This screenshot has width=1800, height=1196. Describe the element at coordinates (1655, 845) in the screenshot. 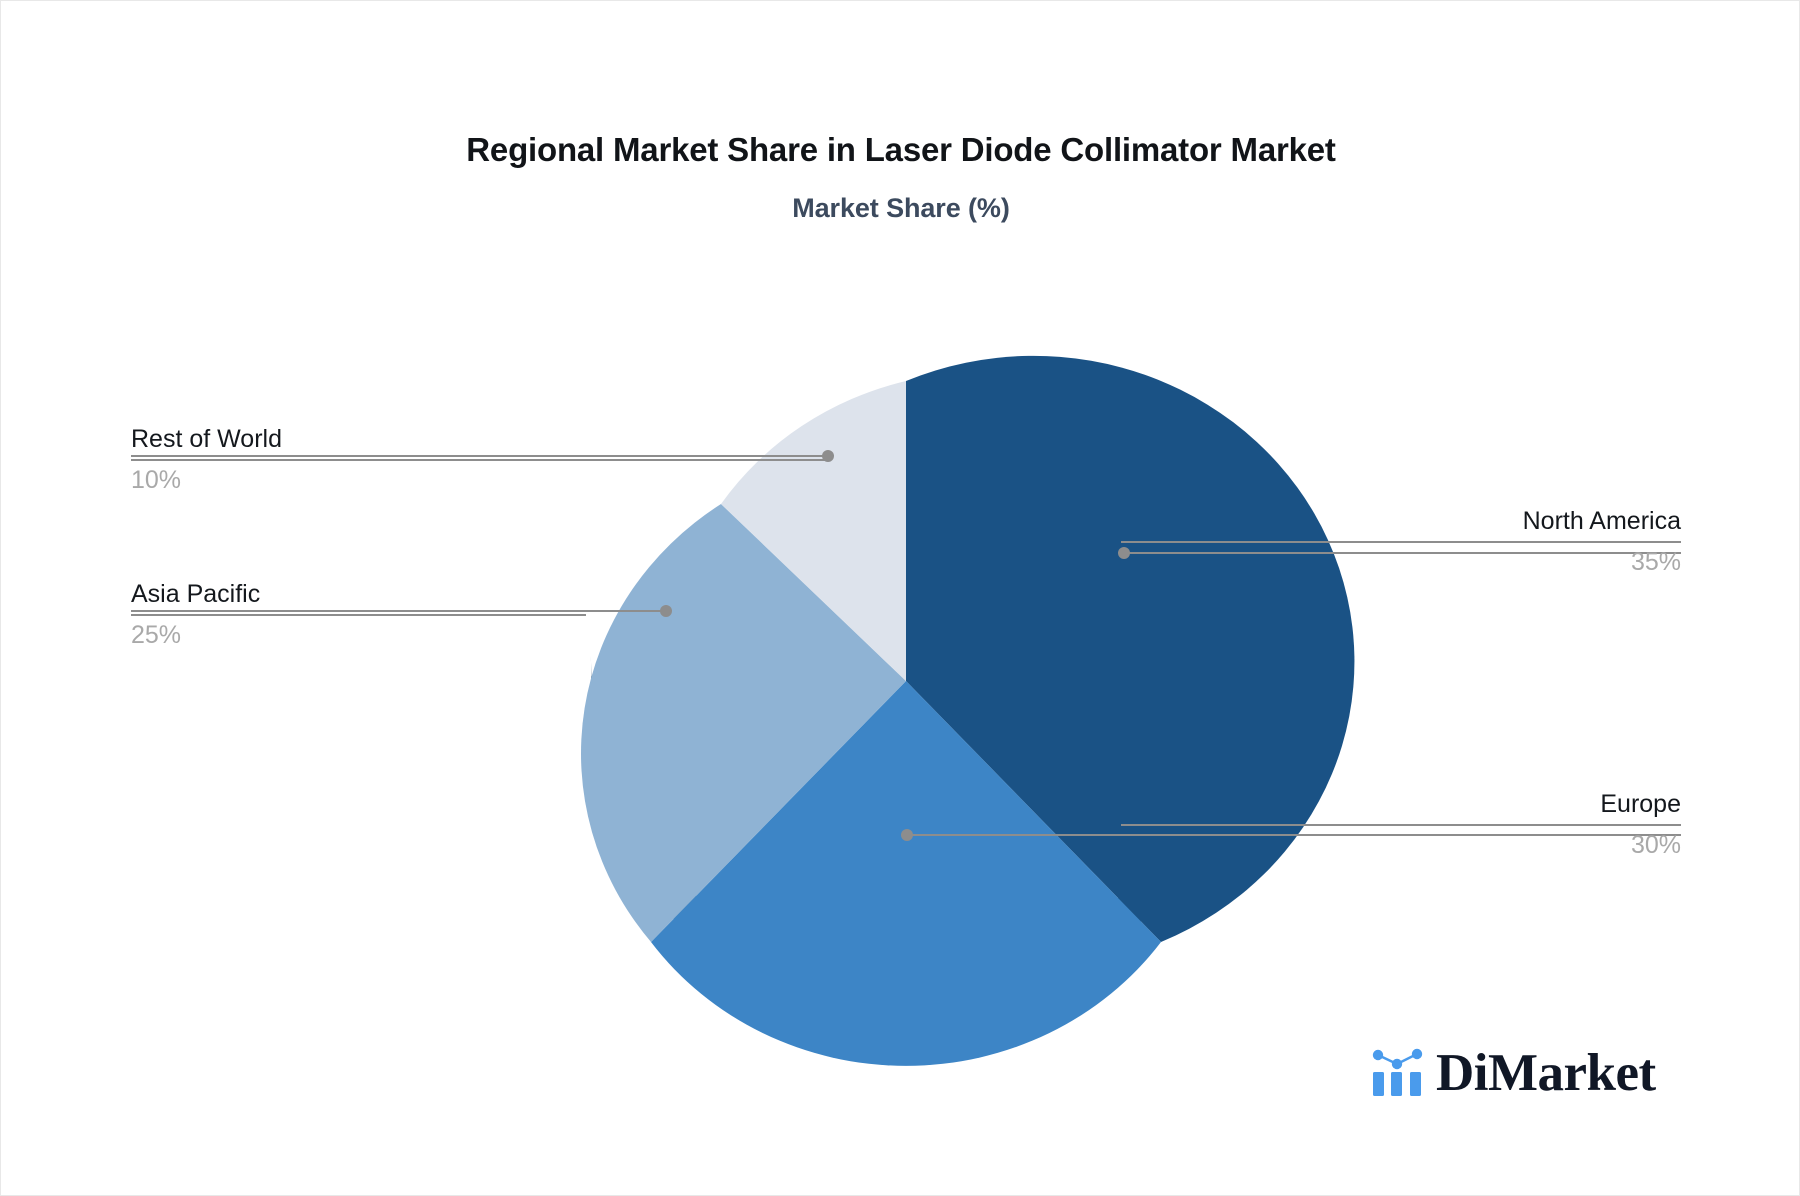

I see `callout-value-europe: 30%` at that location.